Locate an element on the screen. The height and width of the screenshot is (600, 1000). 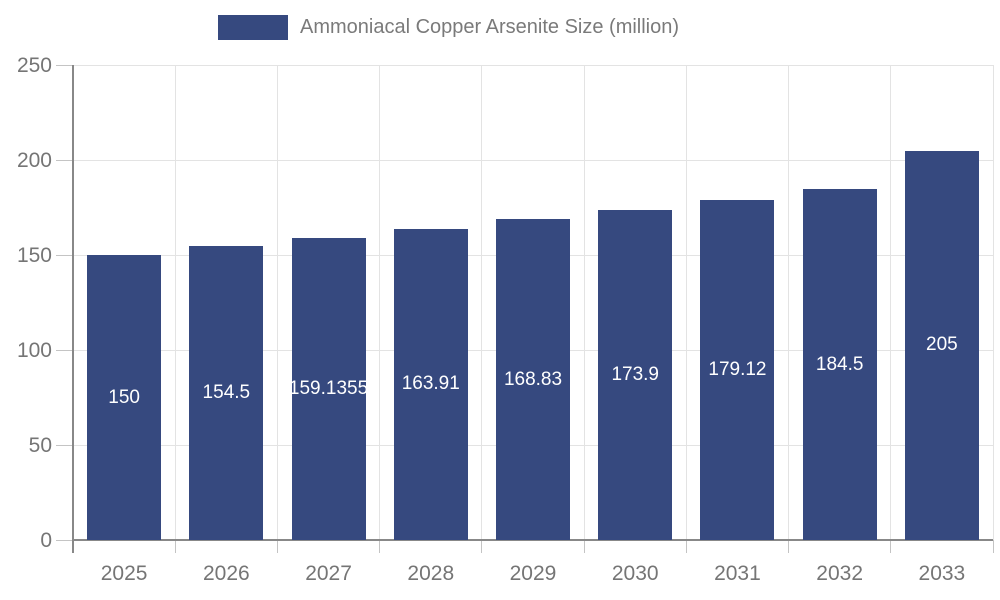
x-axis-label-2025: 2025 is located at coordinates (124, 573).